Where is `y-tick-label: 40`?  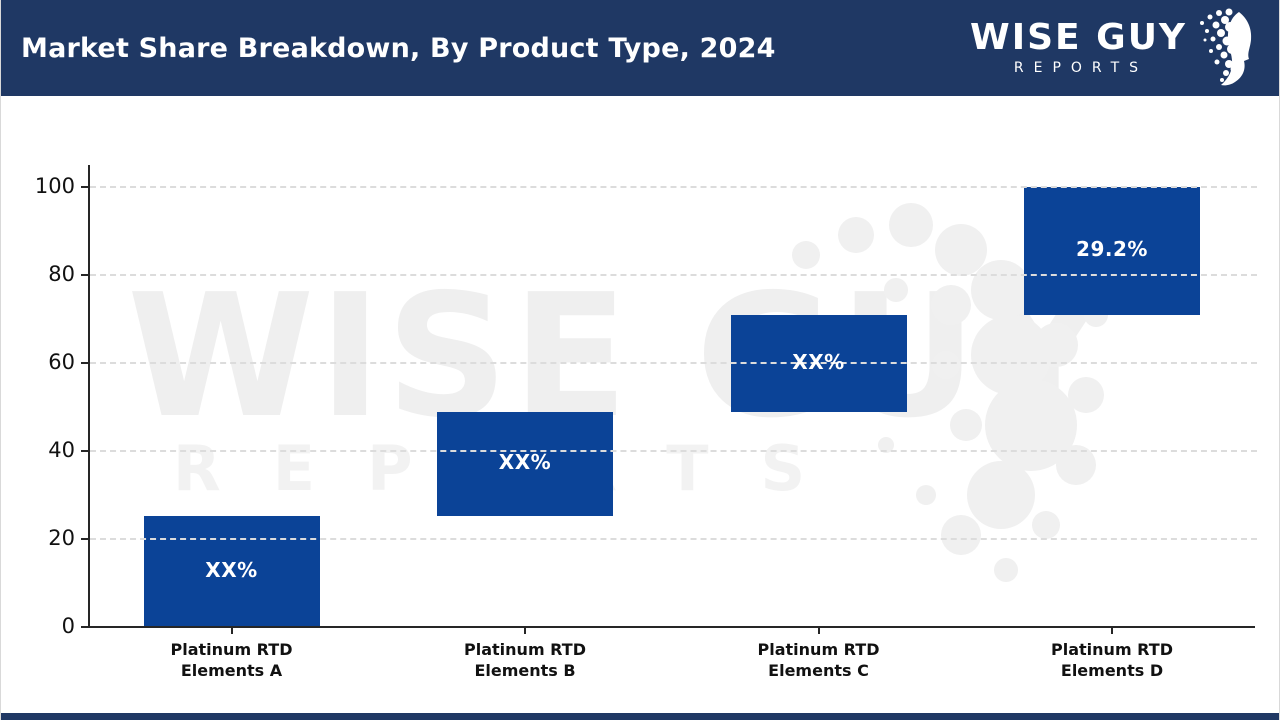 y-tick-label: 40 is located at coordinates (61, 450).